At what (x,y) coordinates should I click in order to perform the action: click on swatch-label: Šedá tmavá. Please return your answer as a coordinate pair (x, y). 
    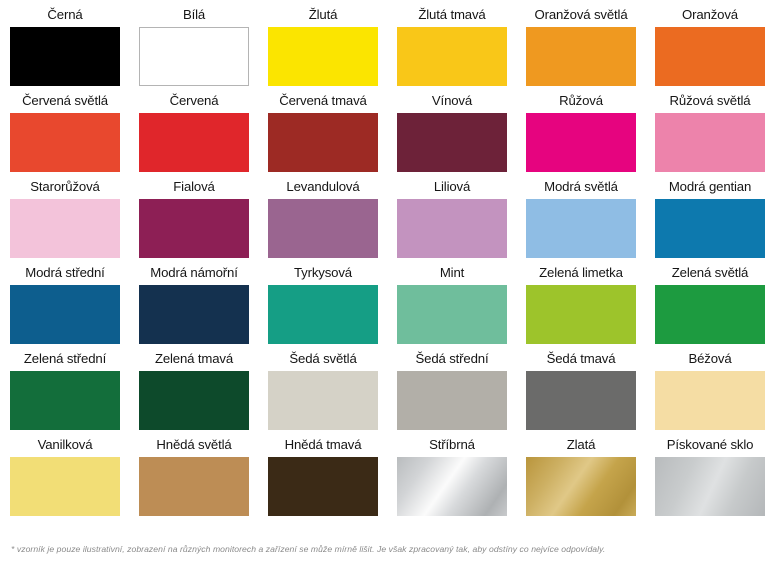
    Looking at the image, I should click on (581, 358).